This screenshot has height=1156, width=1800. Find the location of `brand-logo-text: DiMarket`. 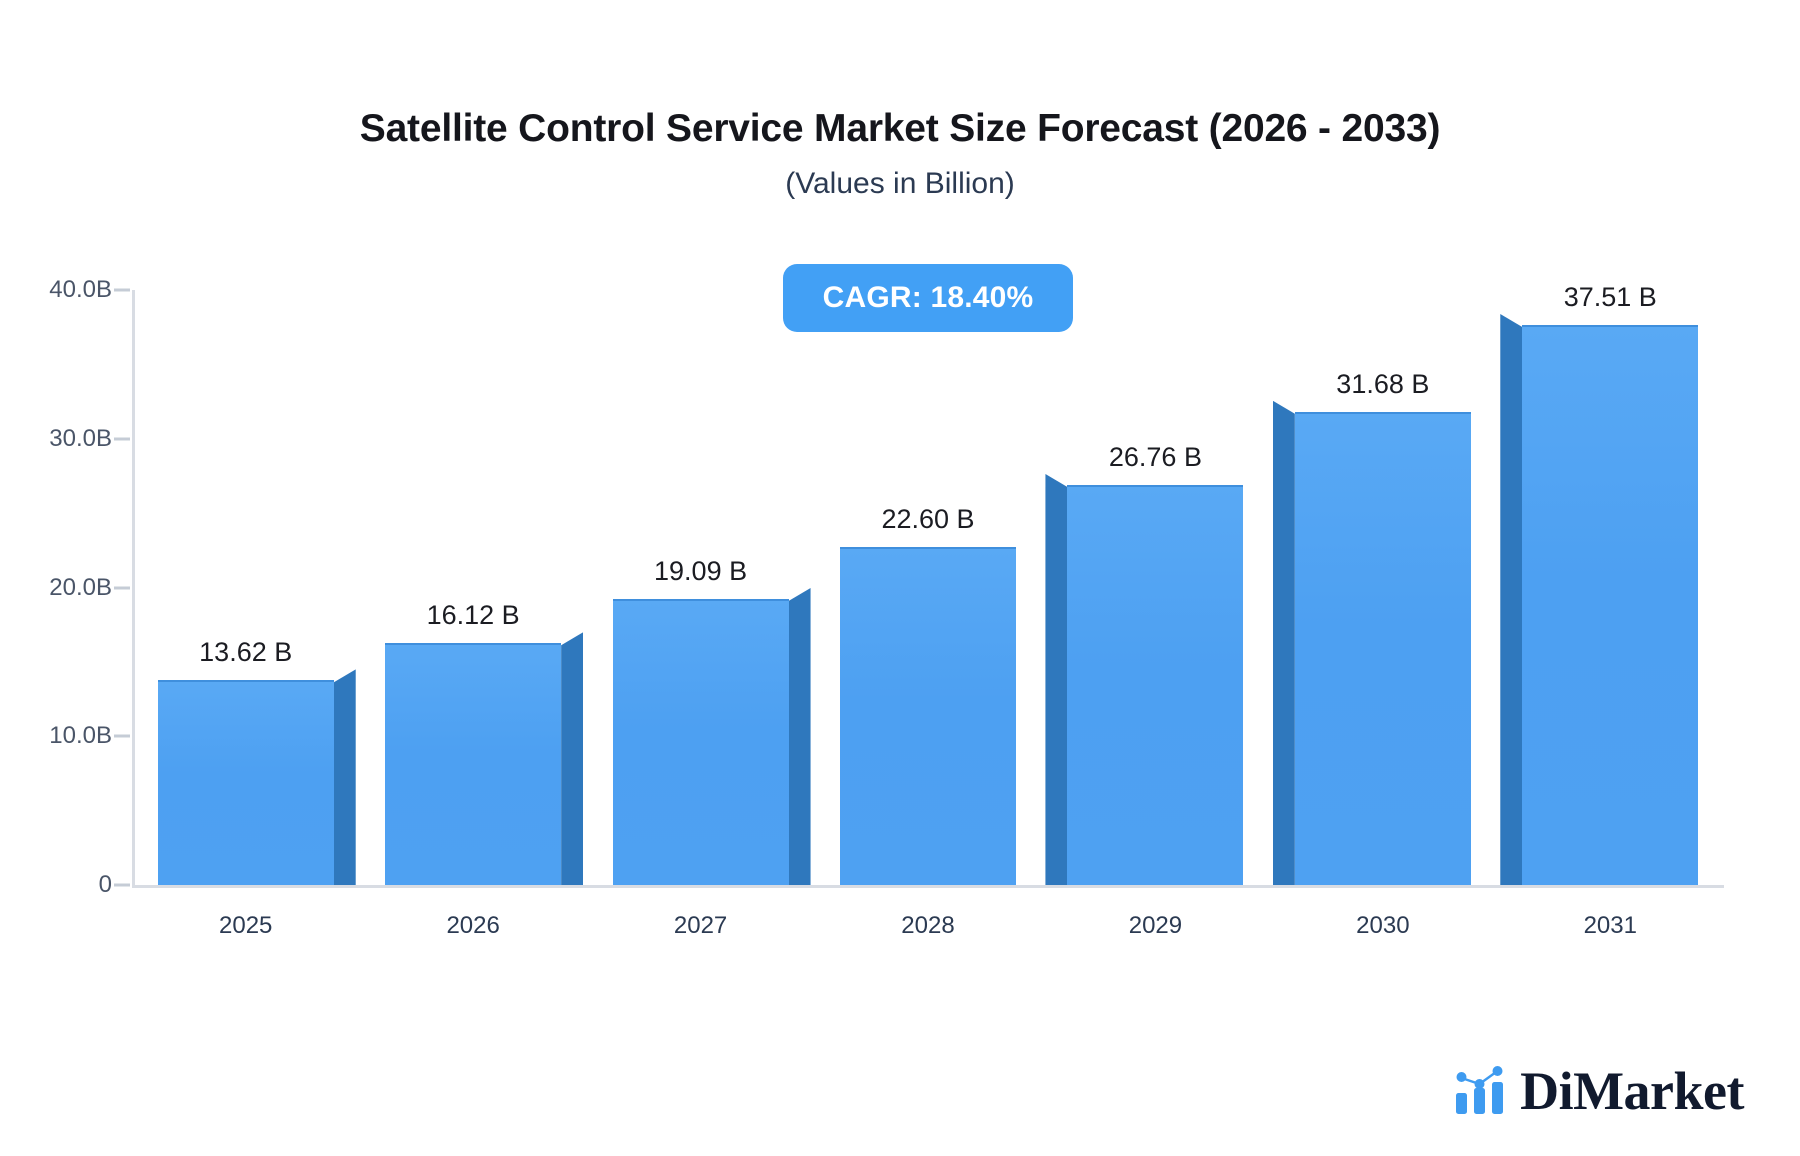

brand-logo-text: DiMarket is located at coordinates (1632, 1091).